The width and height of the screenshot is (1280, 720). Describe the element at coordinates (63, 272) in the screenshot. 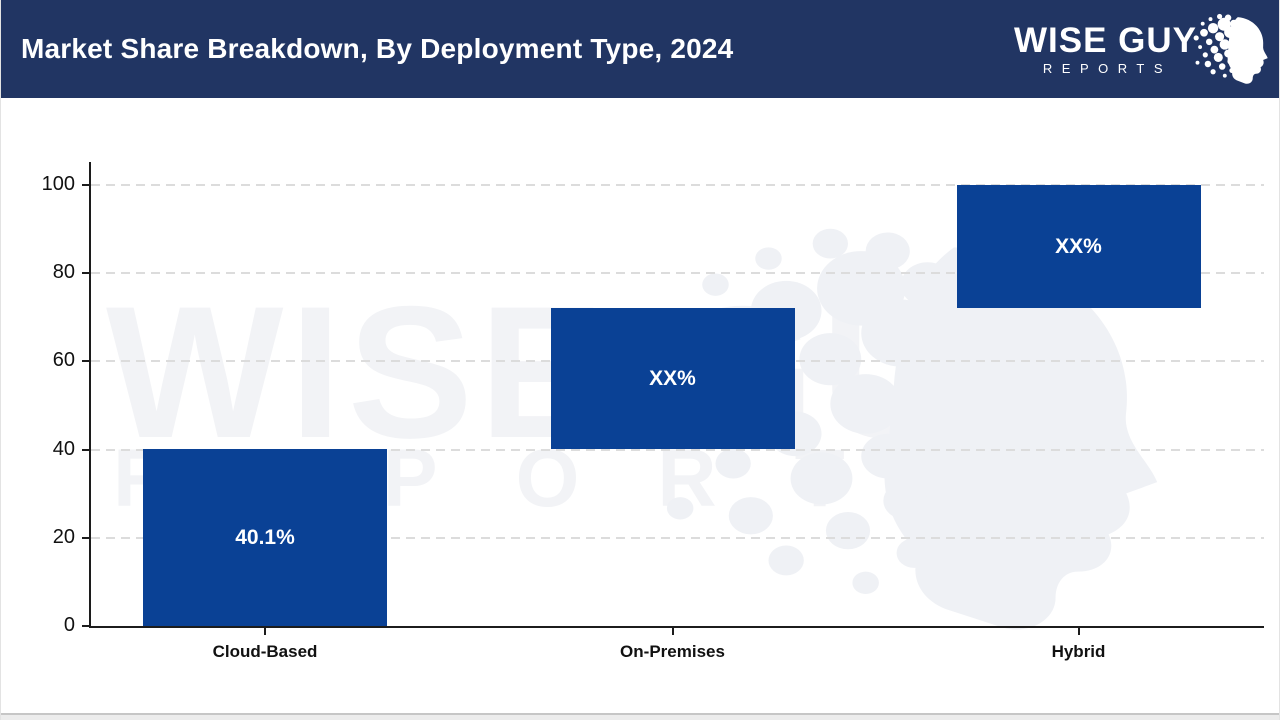

I see `y-tick-label-80: 80` at that location.